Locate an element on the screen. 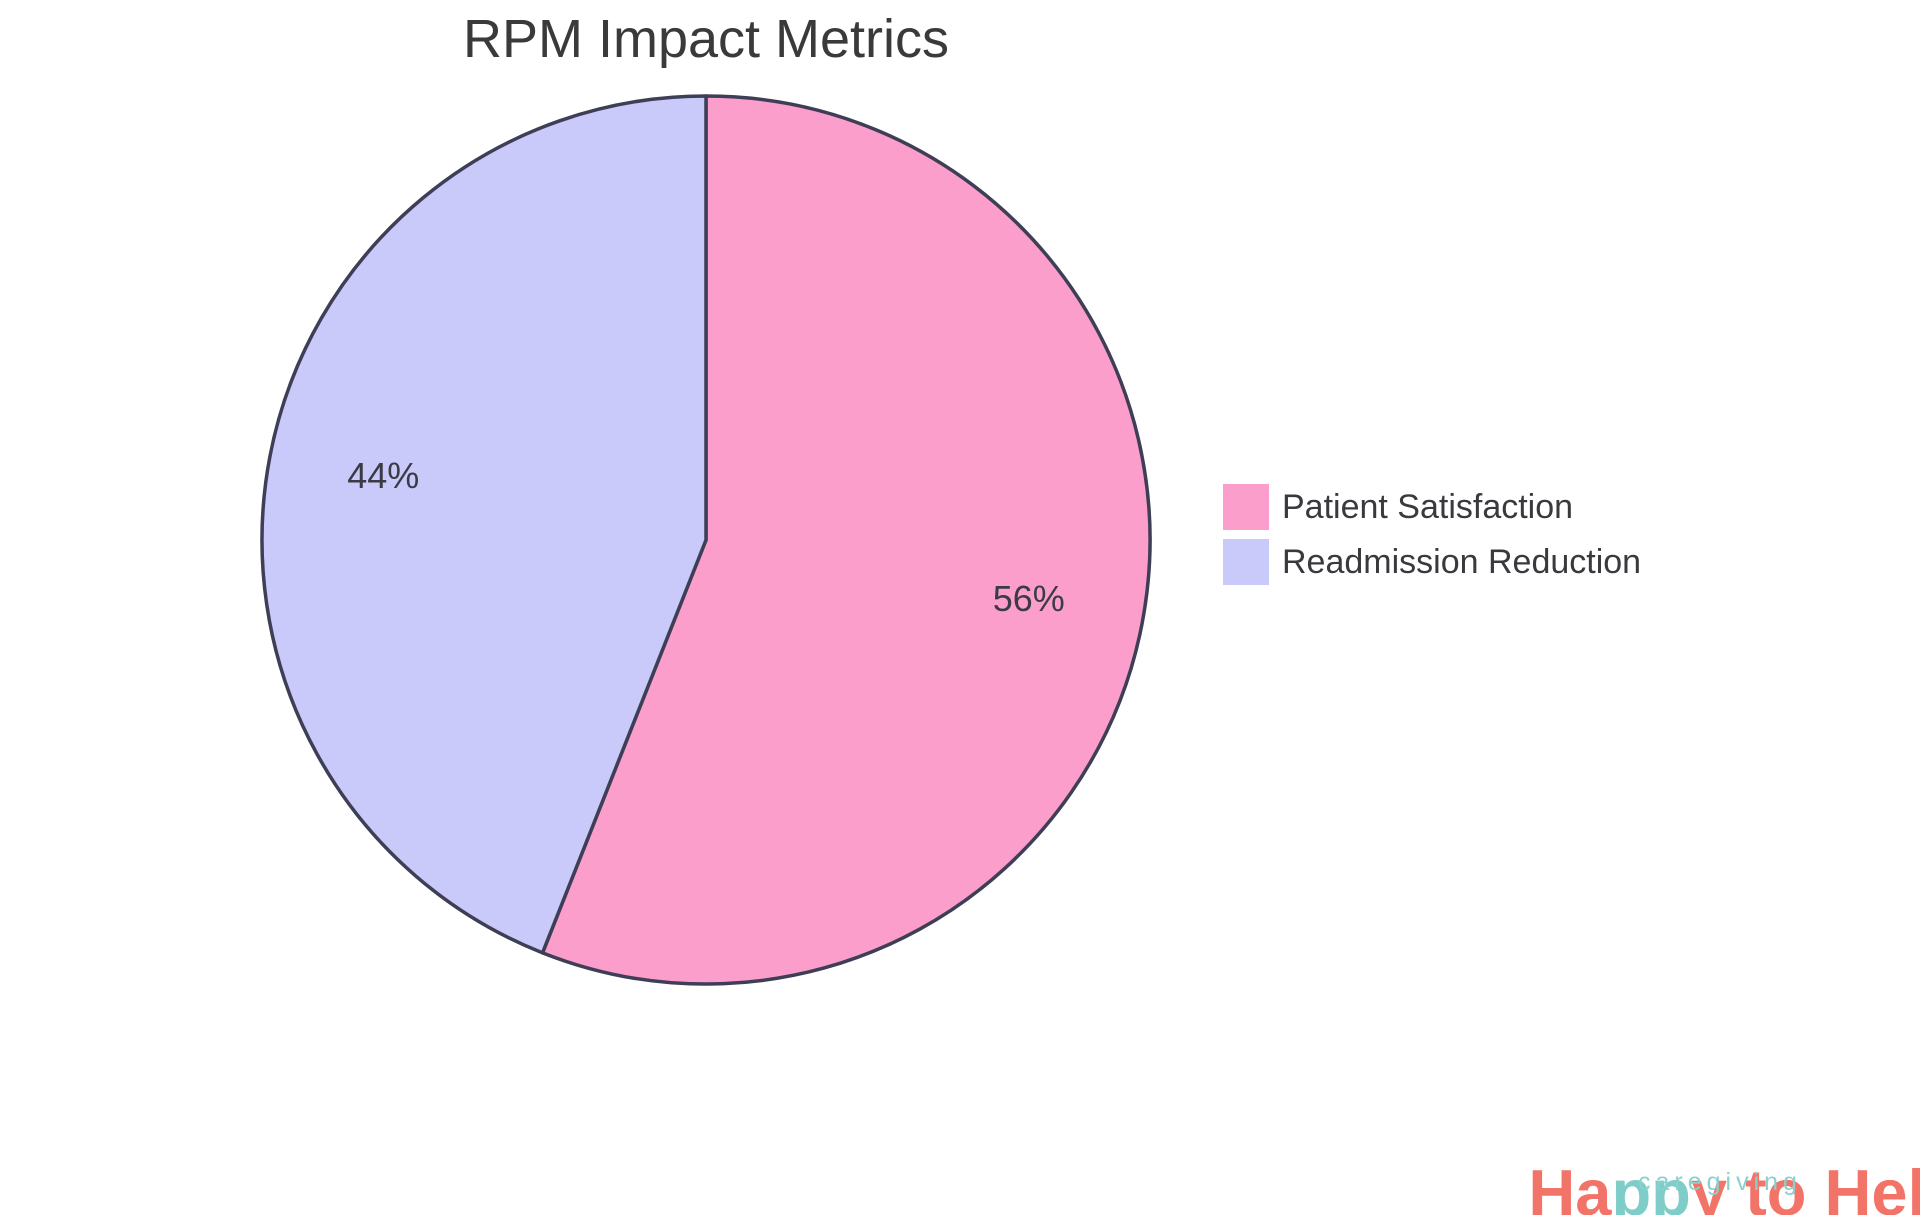 The width and height of the screenshot is (1920, 1215). legend-swatch-patient-satisfaction is located at coordinates (1246, 507).